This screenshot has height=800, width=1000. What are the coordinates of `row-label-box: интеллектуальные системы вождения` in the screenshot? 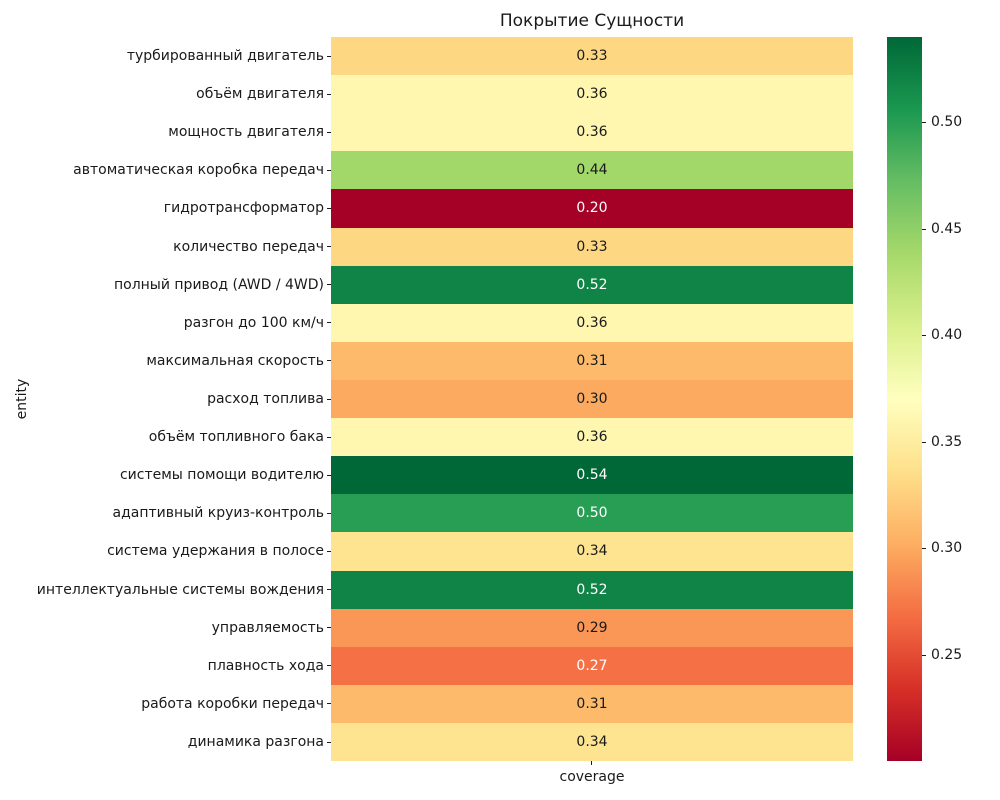 It's located at (165, 590).